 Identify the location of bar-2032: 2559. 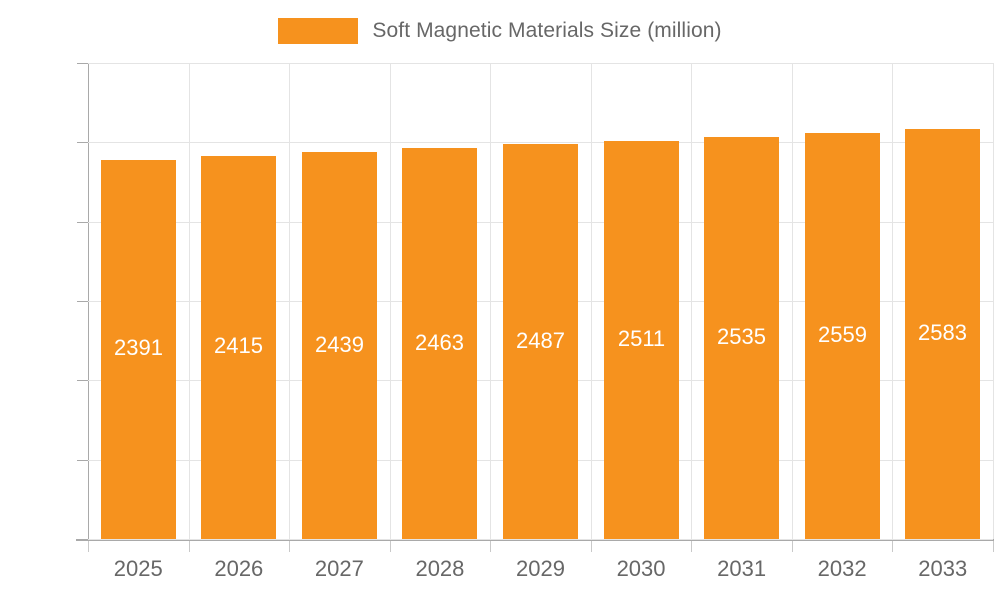
(842, 335).